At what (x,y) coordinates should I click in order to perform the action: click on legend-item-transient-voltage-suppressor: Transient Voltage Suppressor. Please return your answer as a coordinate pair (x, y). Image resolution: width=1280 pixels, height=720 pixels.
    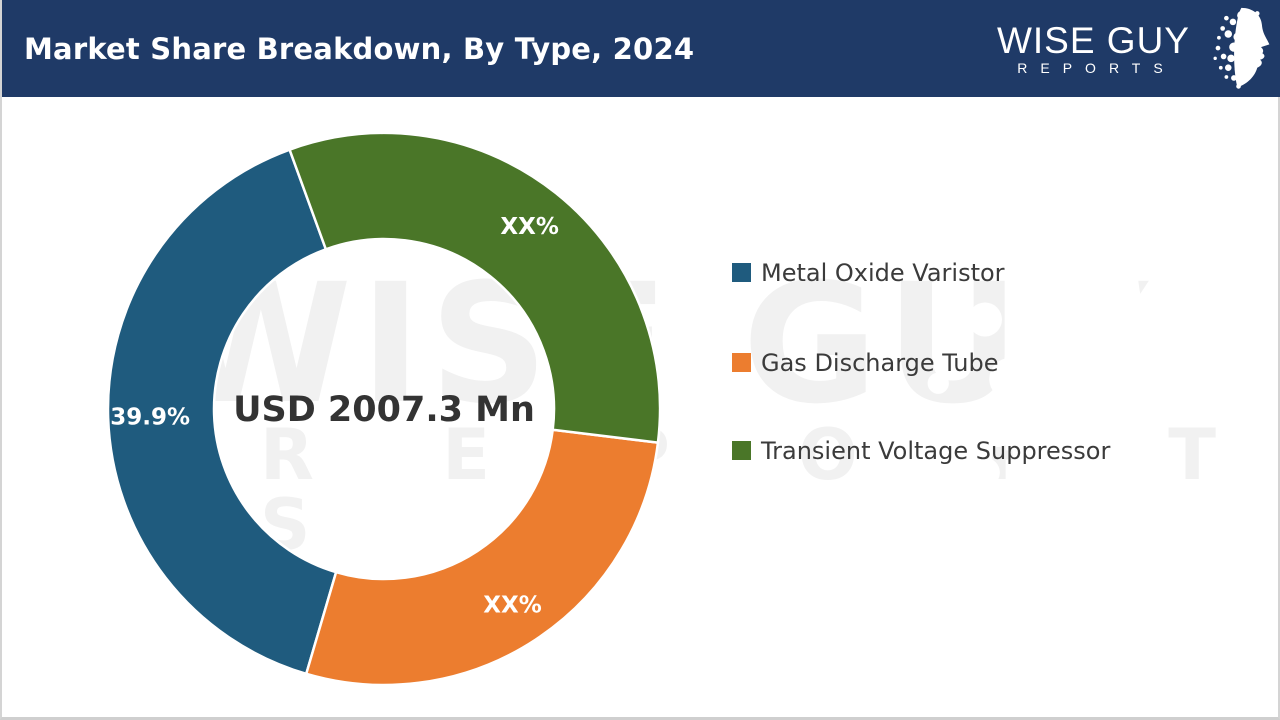
    Looking at the image, I should click on (921, 451).